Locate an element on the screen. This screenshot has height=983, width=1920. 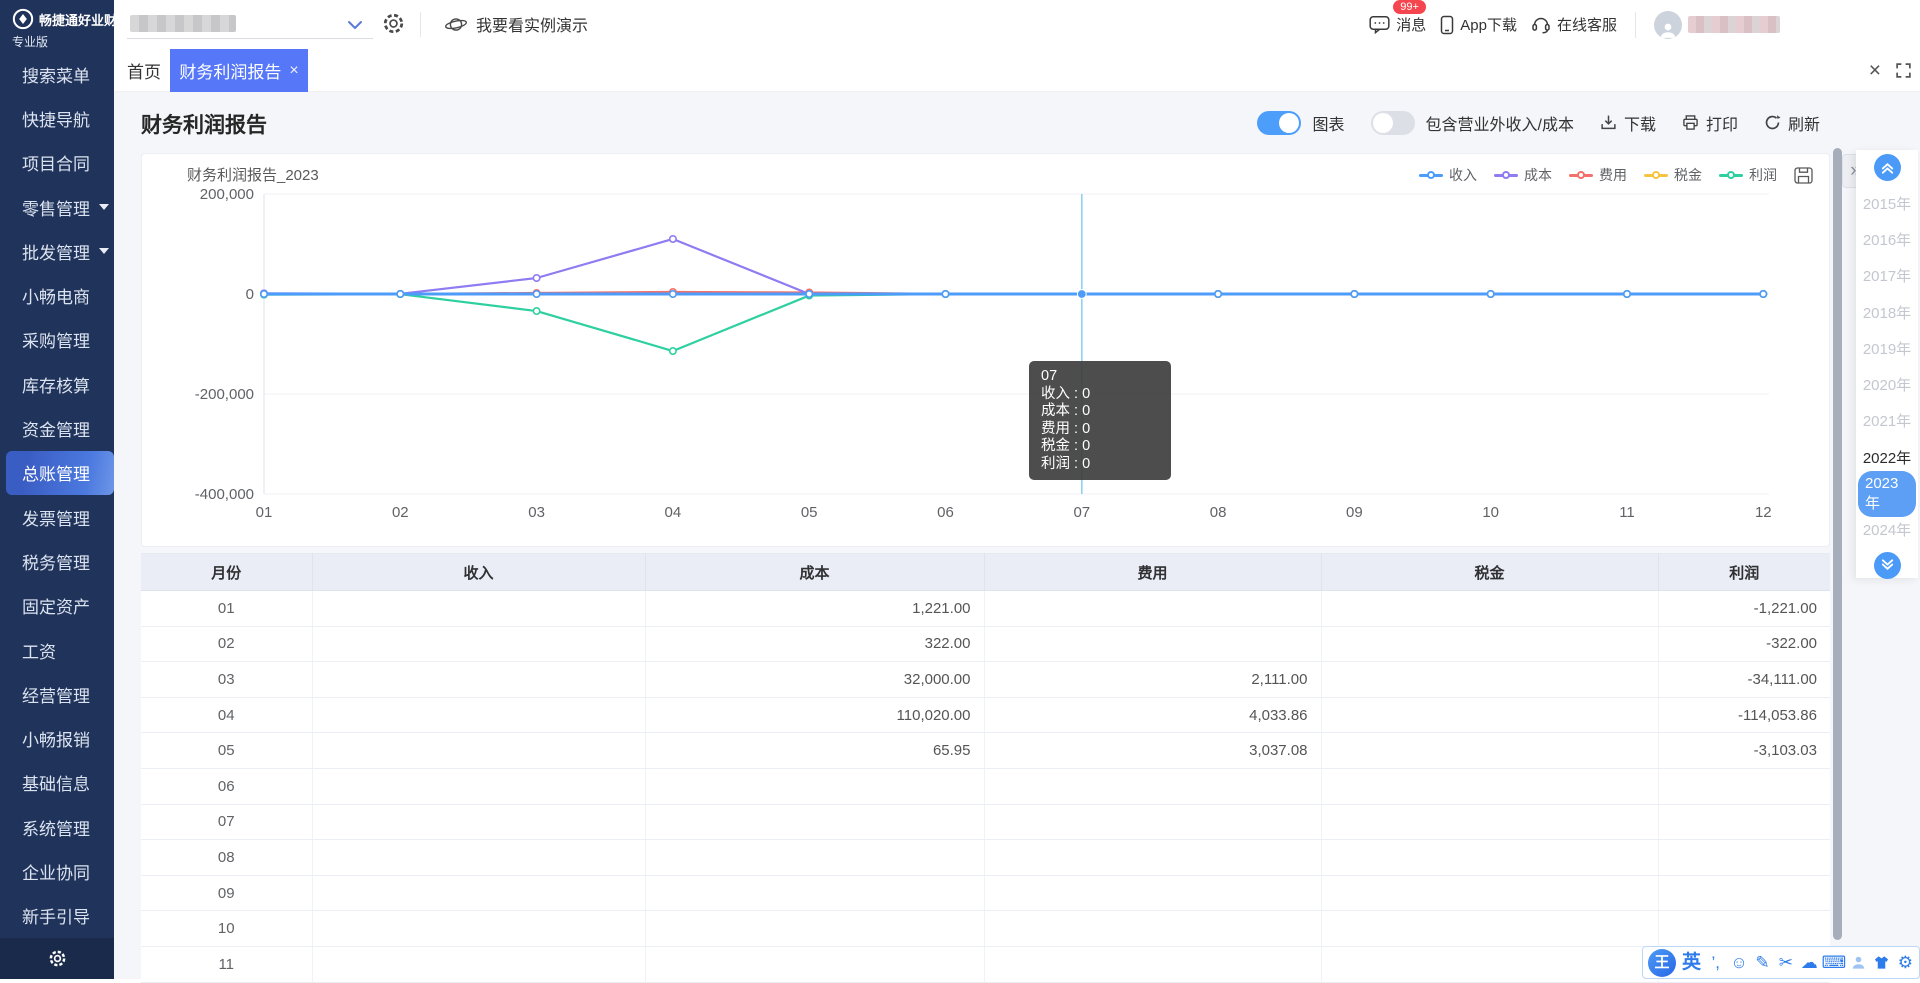
year-item-2016年: 2016年 is located at coordinates (1887, 239).